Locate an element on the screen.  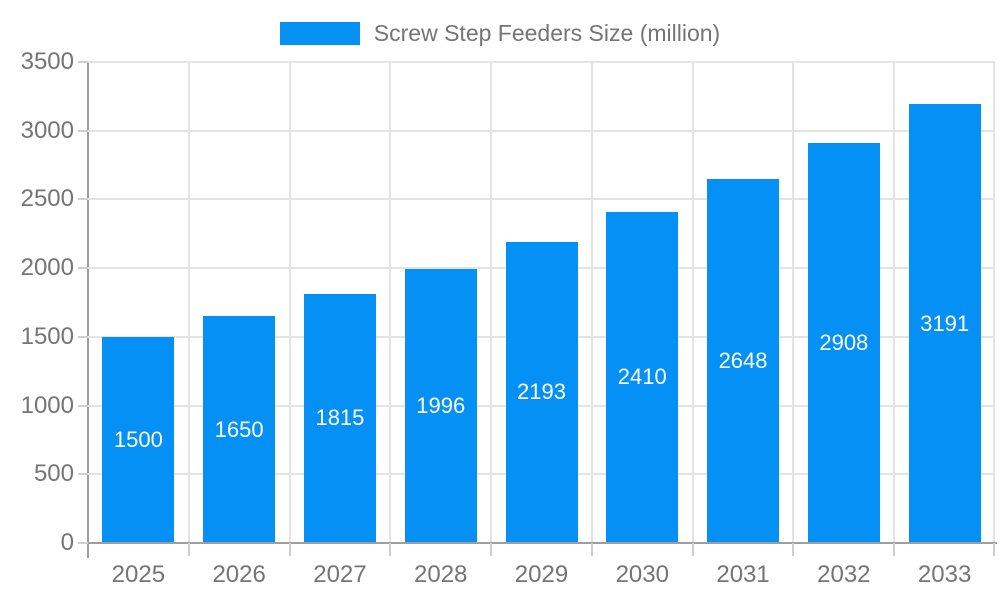
y-tick-label: 1000 is located at coordinates (47, 405).